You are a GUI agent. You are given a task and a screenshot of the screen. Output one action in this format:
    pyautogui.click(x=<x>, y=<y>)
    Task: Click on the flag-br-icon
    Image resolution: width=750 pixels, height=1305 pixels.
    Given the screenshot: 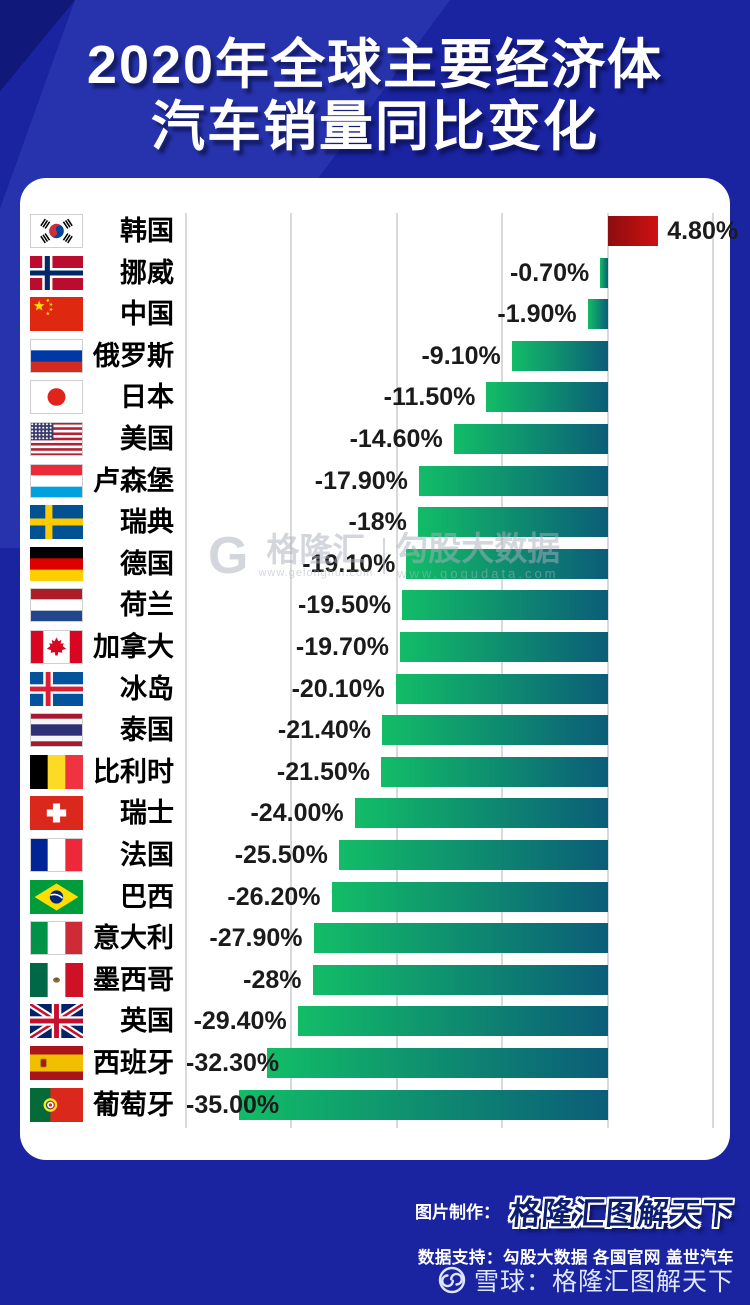 What is the action you would take?
    pyautogui.click(x=56, y=896)
    